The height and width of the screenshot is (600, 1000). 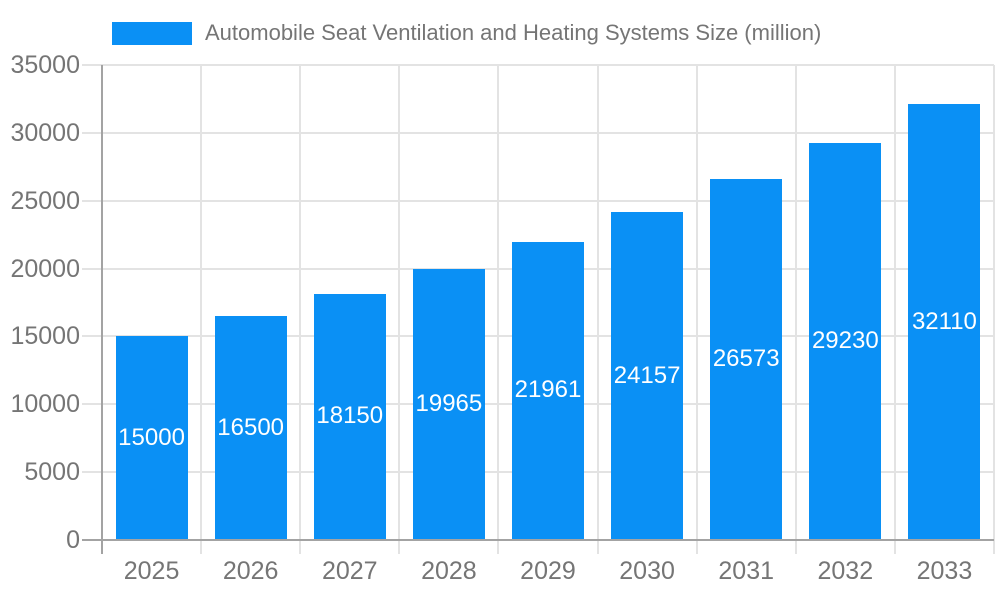 I want to click on y-axis-label: 35000, so click(x=45, y=65).